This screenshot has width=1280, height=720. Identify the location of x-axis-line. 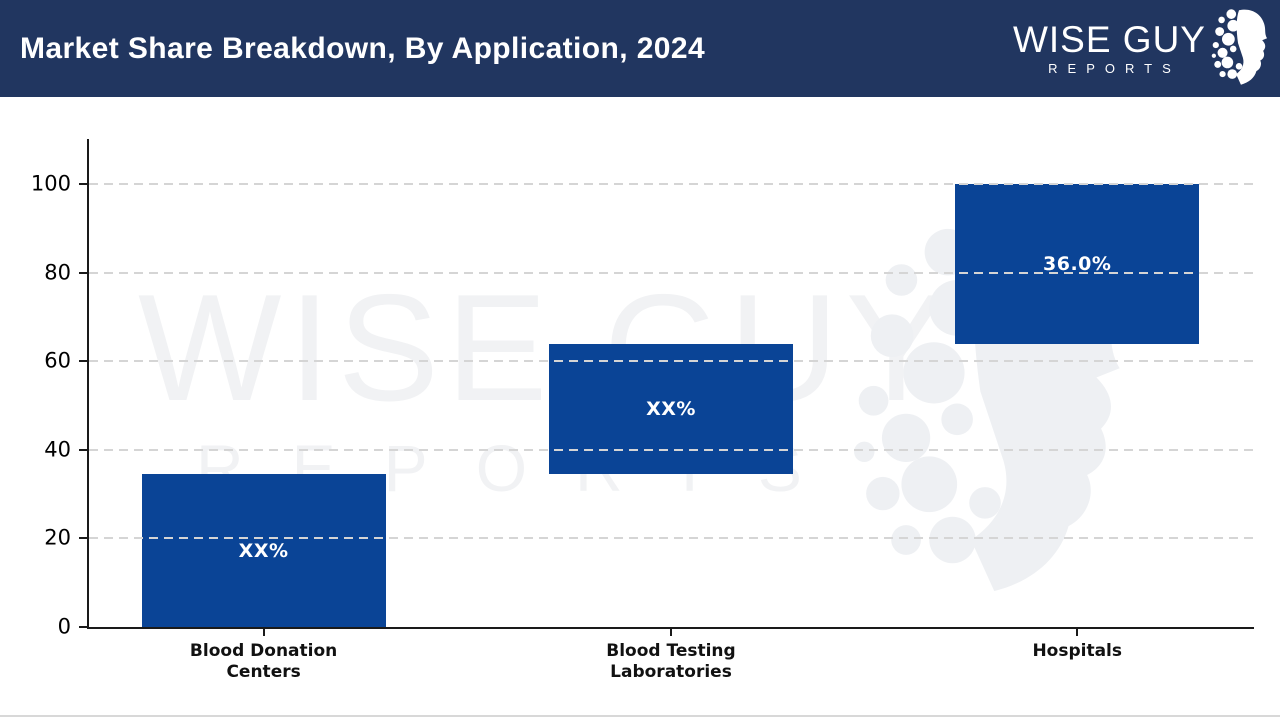
(670, 628).